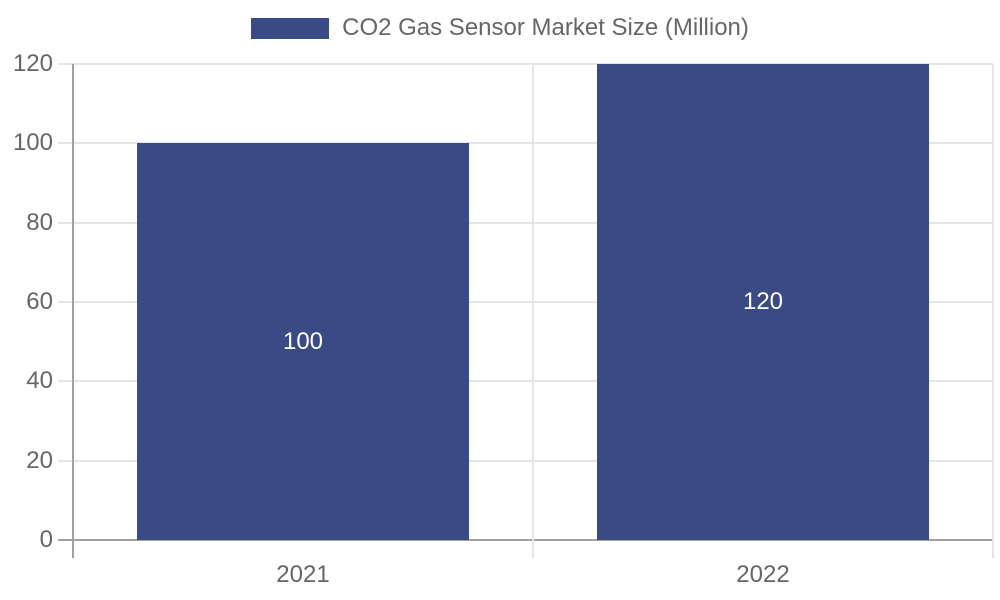 Image resolution: width=1000 pixels, height=600 pixels. I want to click on legend: CO2 Gas Sensor Market Size (Million), so click(500, 28).